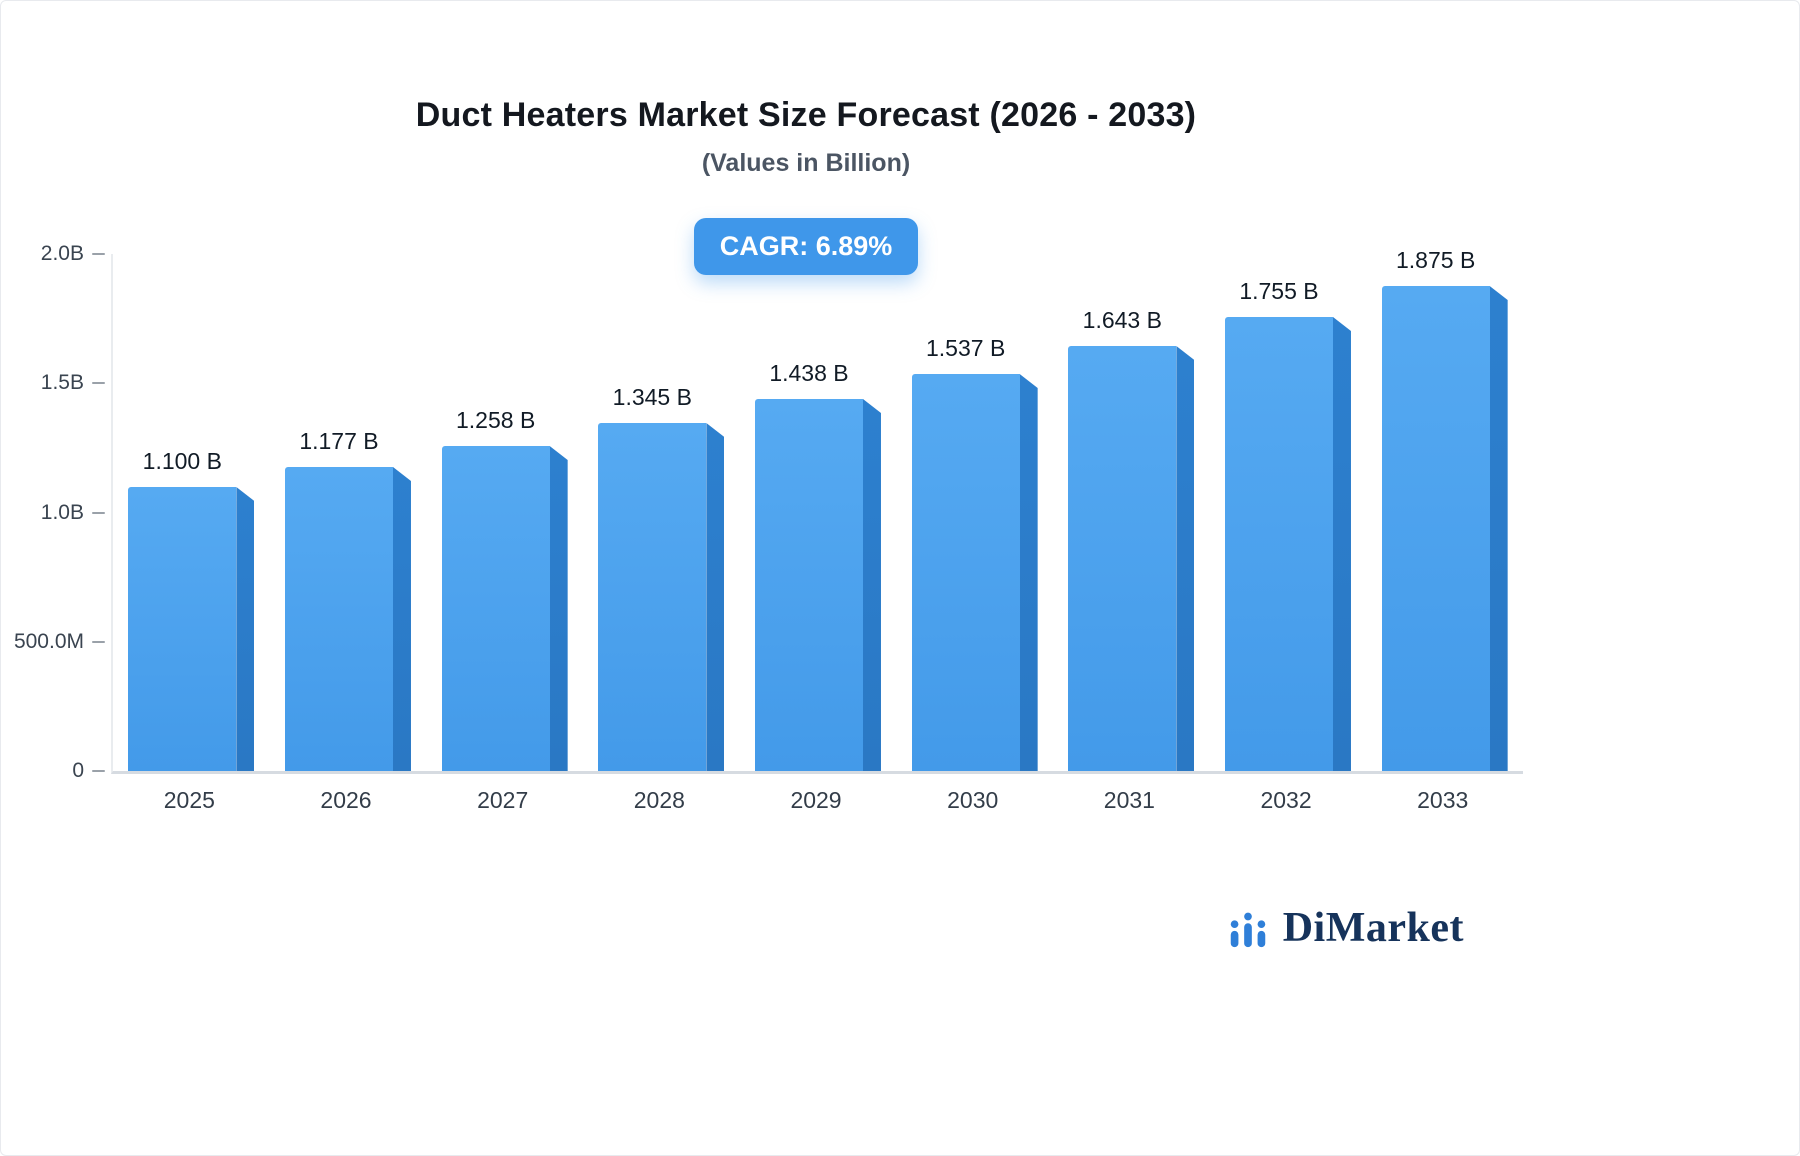  What do you see at coordinates (88, 771) in the screenshot?
I see `y-tick-0: 0` at bounding box center [88, 771].